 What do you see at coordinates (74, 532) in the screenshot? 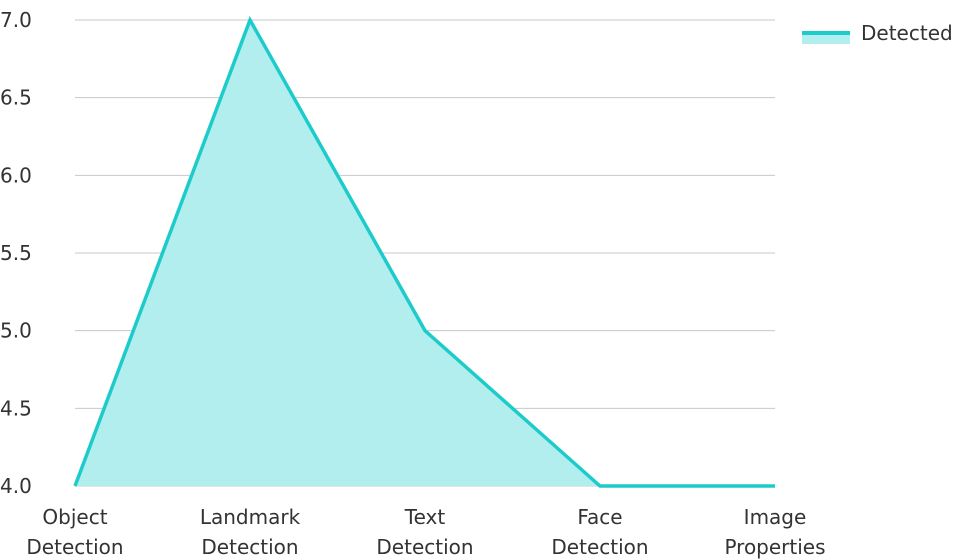
I see `x-tick-label: Object Detection` at bounding box center [74, 532].